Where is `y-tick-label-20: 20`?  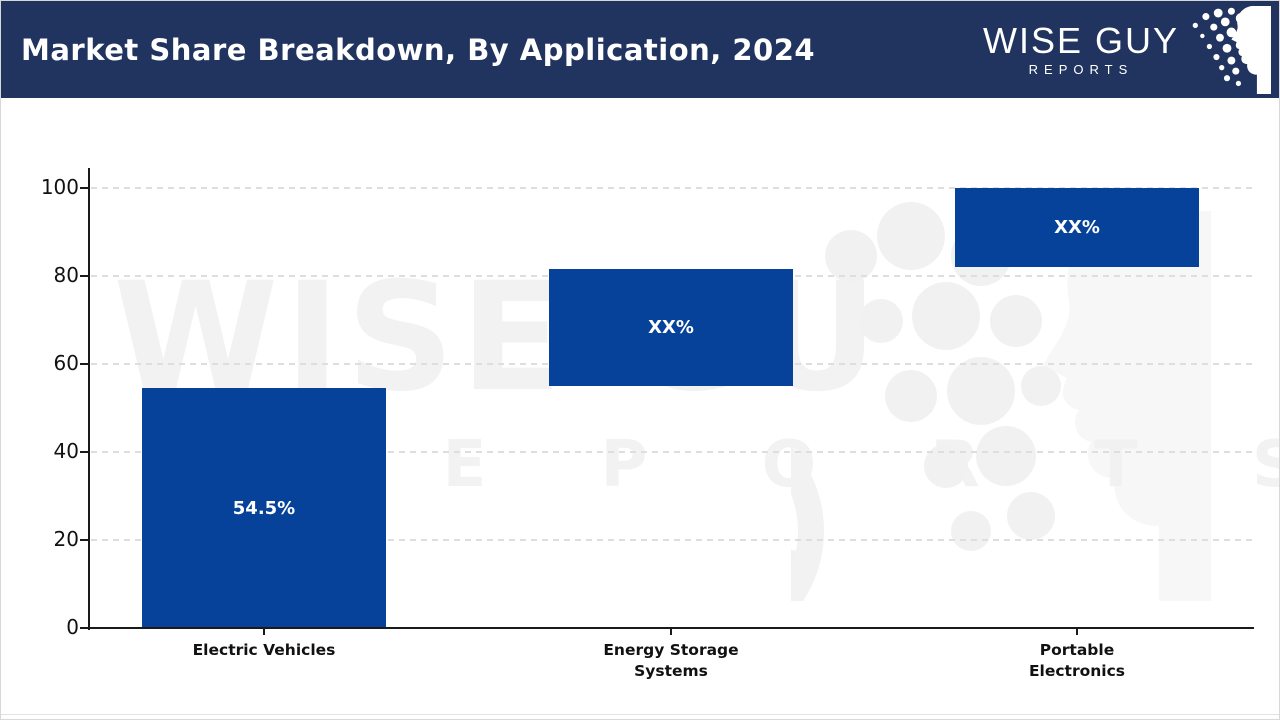 y-tick-label-20: 20 is located at coordinates (66, 539).